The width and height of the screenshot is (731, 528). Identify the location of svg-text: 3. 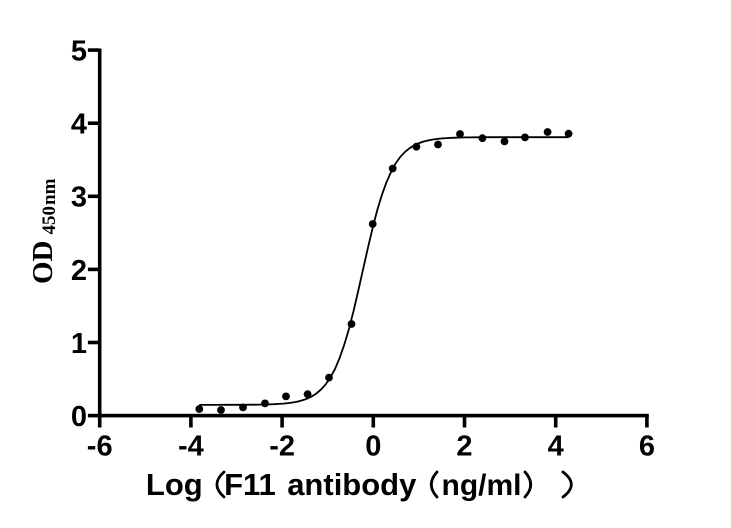
(79, 198).